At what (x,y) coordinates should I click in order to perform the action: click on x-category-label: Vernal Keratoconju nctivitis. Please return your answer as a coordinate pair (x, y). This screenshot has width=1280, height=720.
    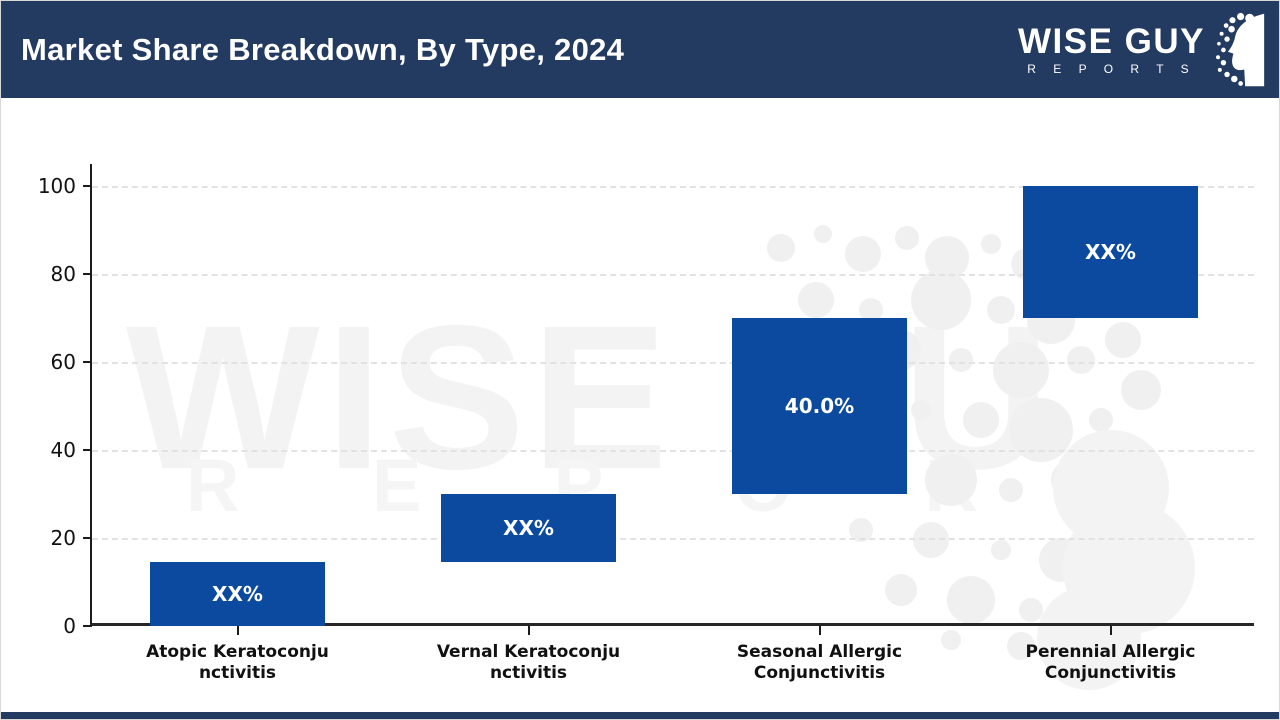
    Looking at the image, I should click on (528, 662).